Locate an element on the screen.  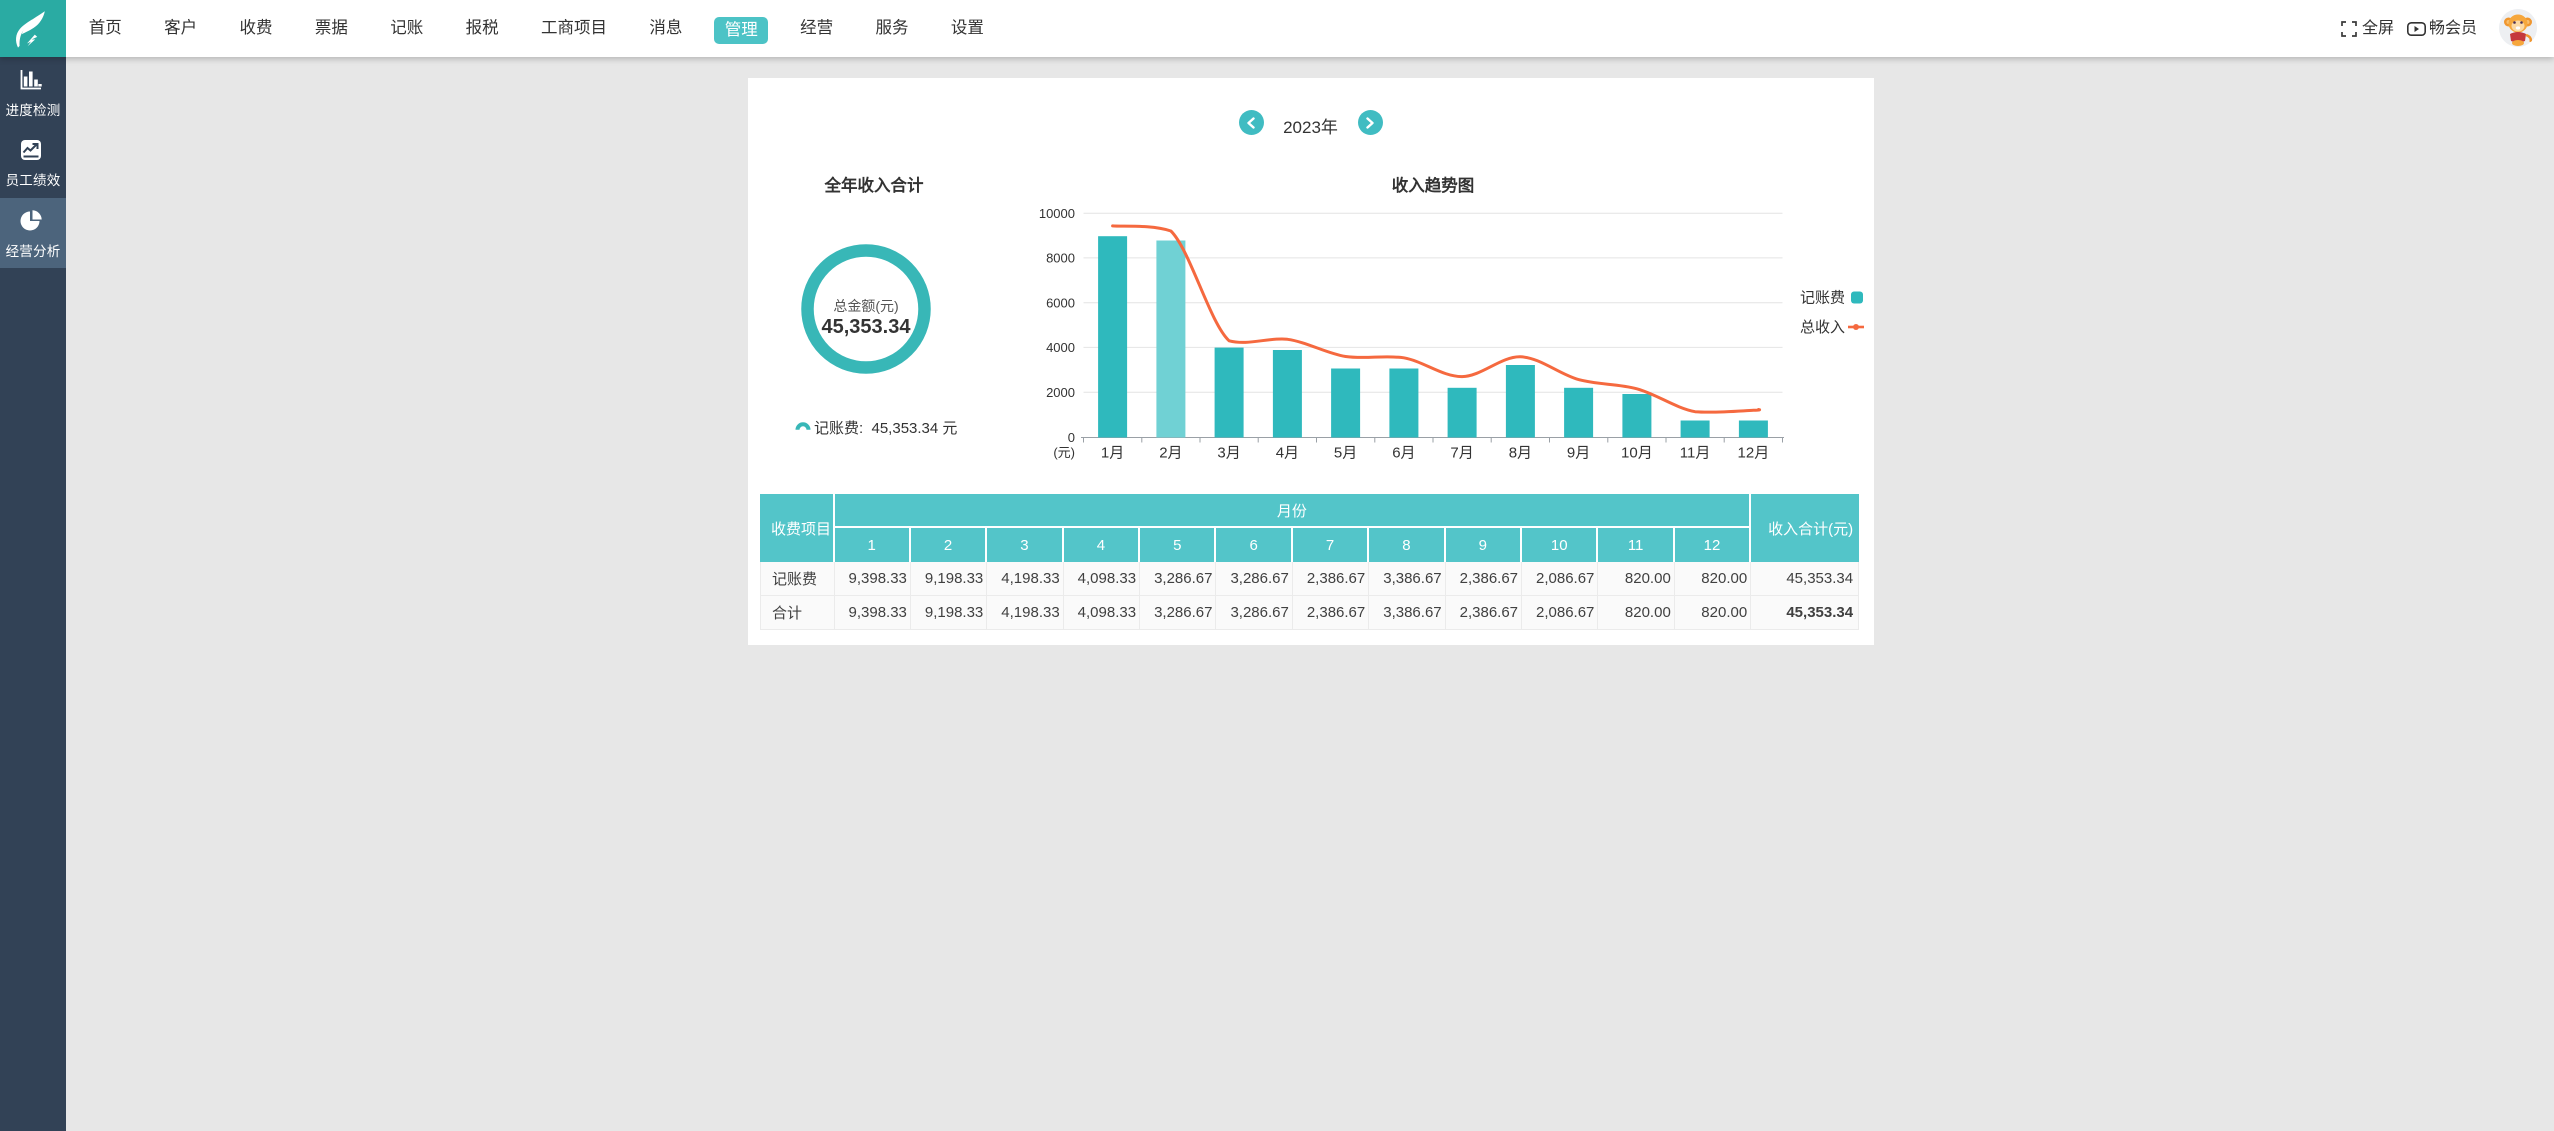
svg-text: 9月 is located at coordinates (1578, 453).